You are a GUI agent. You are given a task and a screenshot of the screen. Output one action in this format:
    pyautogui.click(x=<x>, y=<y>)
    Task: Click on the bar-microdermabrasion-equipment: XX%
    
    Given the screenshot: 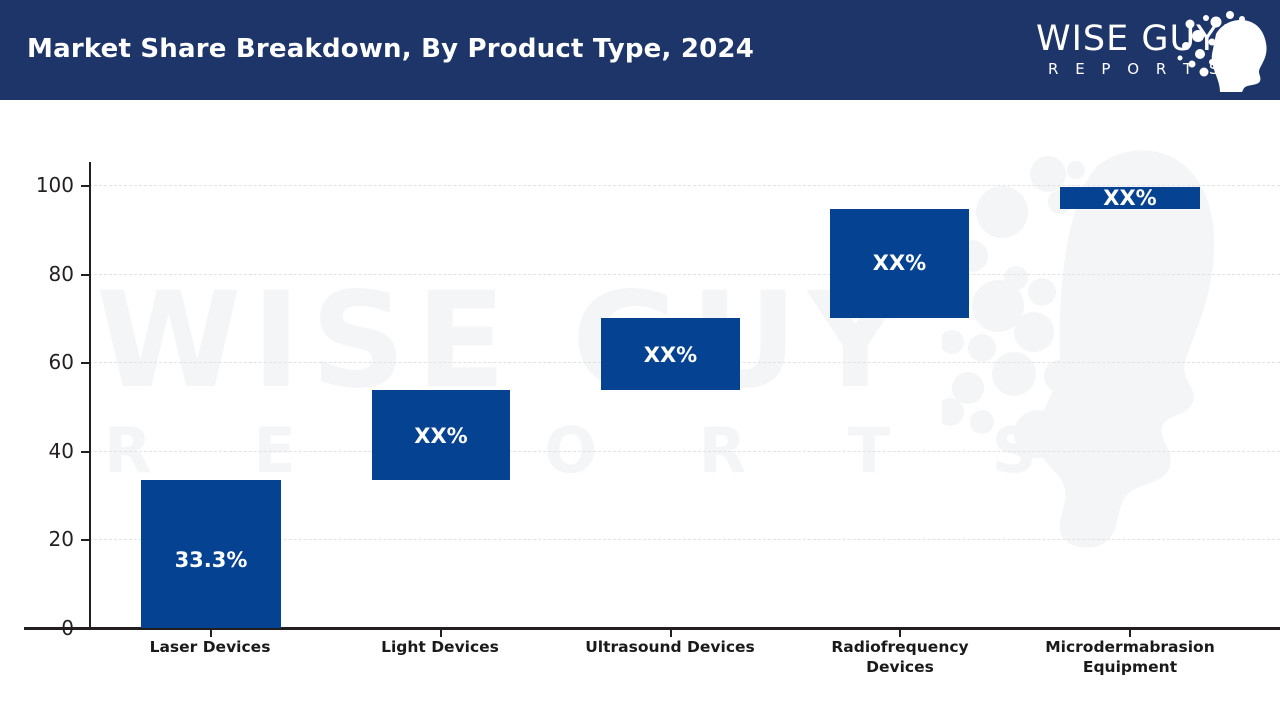 What is the action you would take?
    pyautogui.click(x=1130, y=198)
    